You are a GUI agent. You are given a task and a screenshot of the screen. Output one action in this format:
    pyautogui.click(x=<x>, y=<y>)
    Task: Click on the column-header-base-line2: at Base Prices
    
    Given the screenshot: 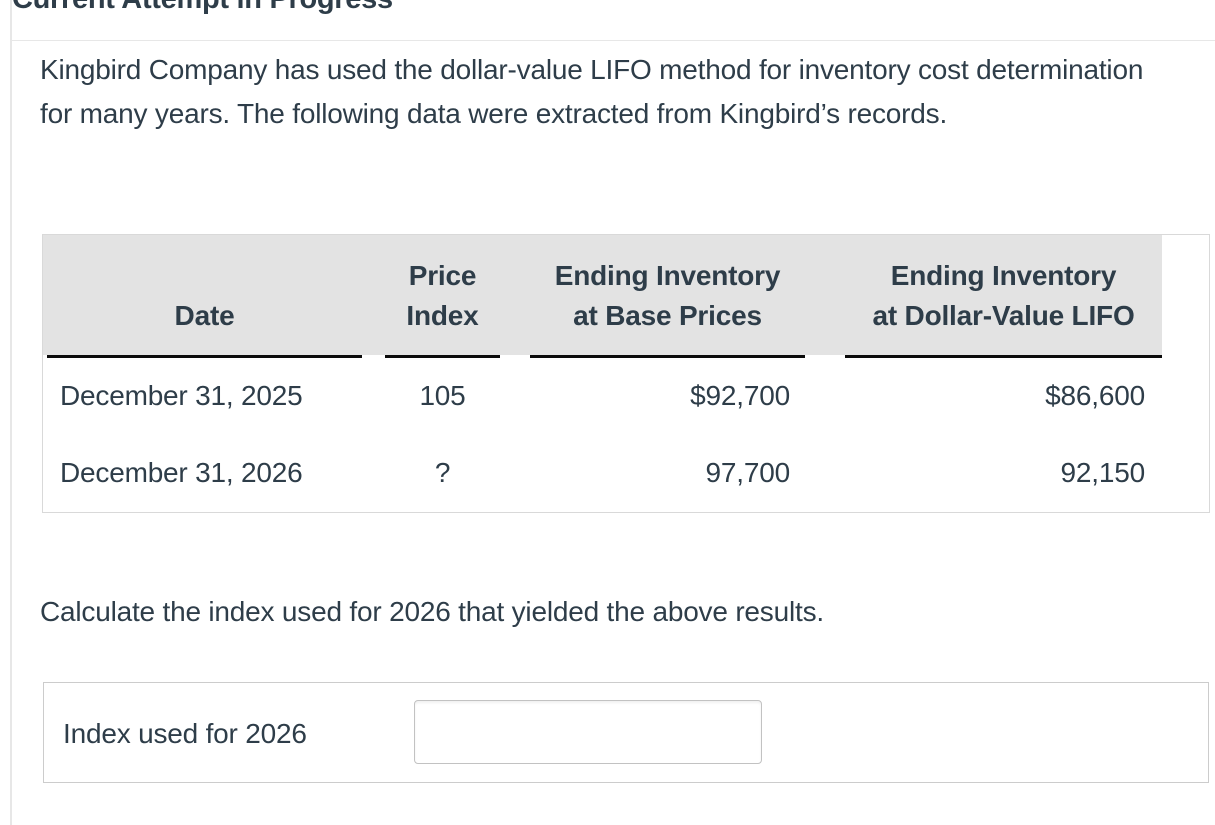 What is the action you would take?
    pyautogui.click(x=667, y=315)
    